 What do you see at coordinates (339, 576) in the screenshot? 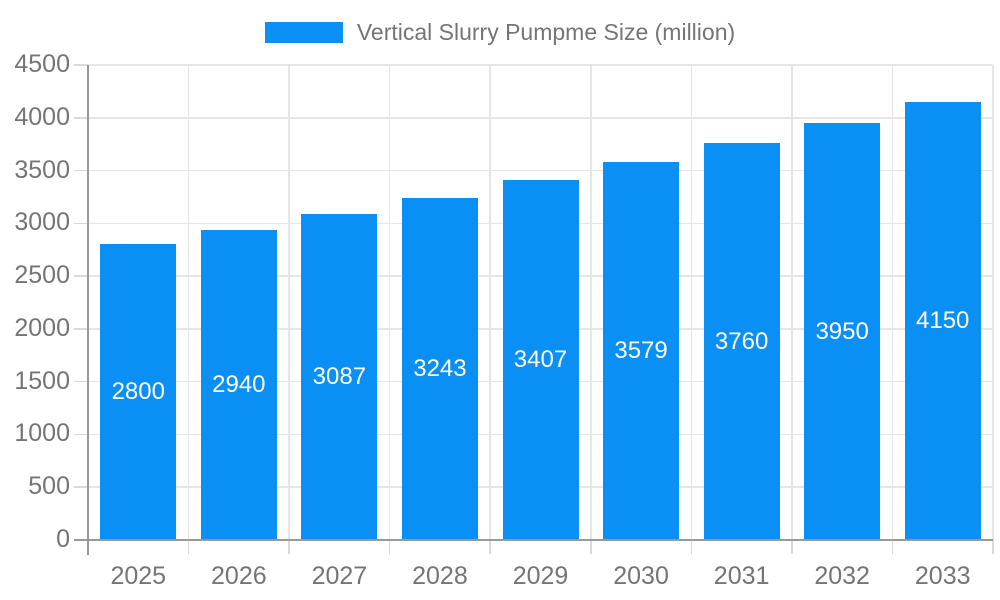
I see `x-axis-label: 2027` at bounding box center [339, 576].